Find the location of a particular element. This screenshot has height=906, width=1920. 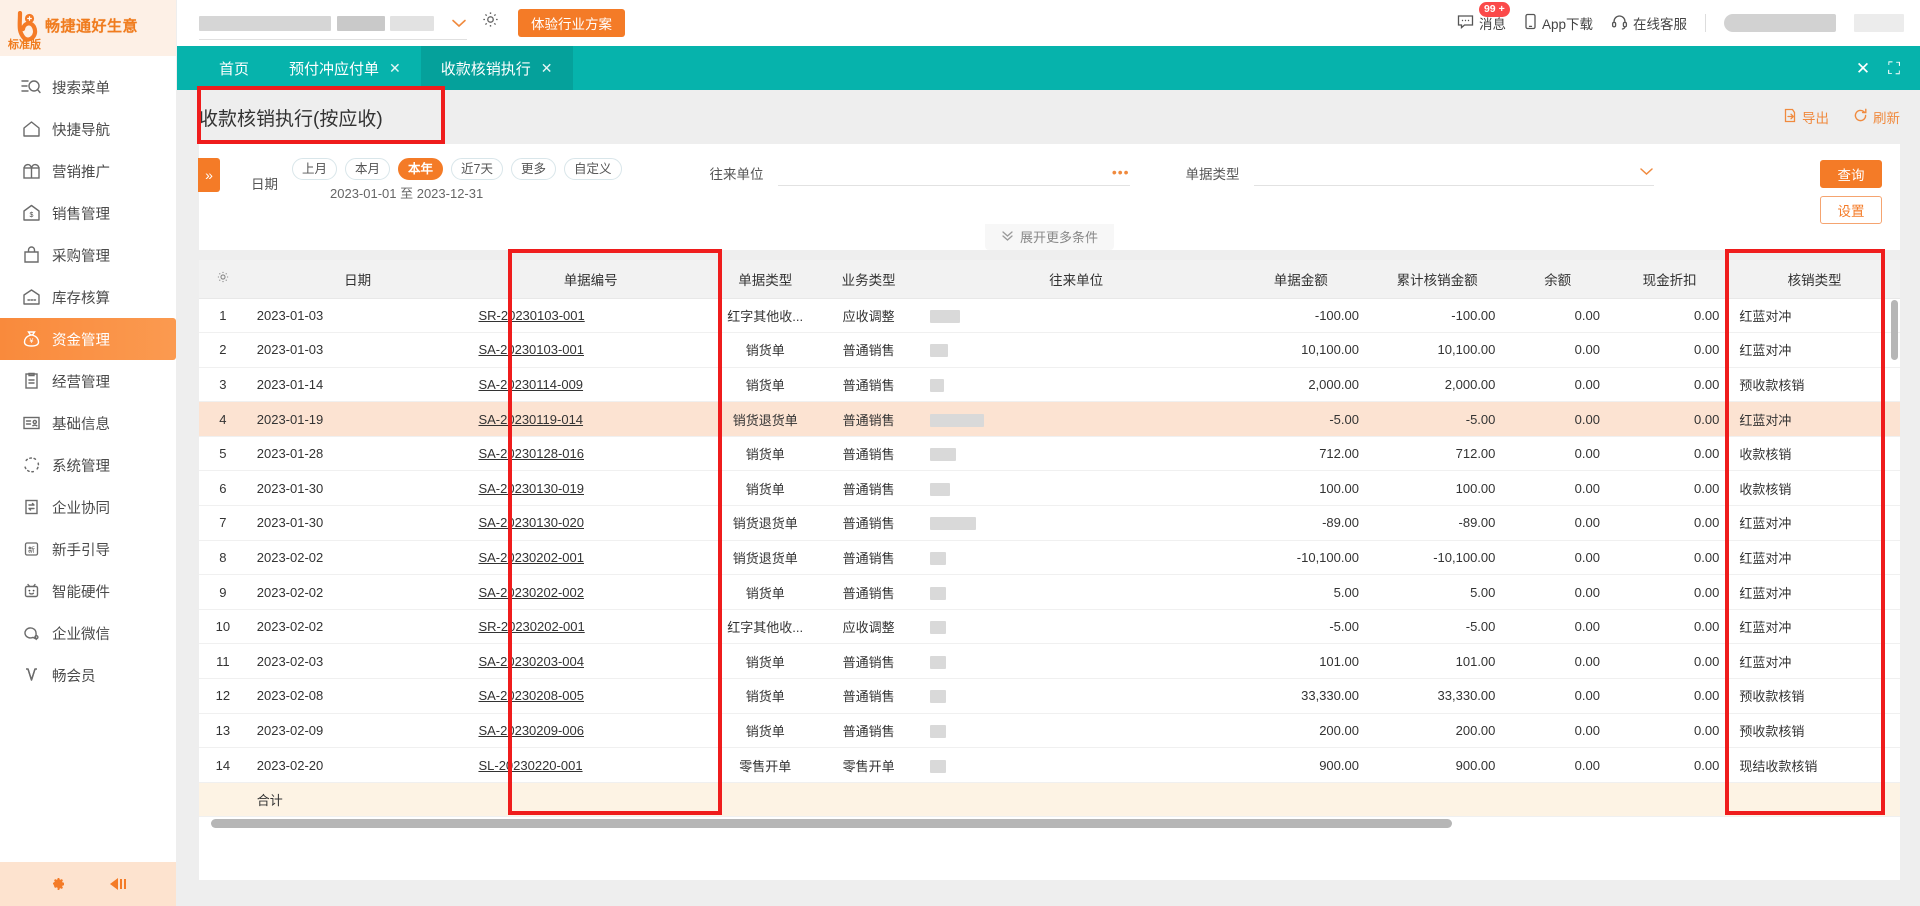

sidebar-item-wecom: 企业微信 is located at coordinates (88, 633).